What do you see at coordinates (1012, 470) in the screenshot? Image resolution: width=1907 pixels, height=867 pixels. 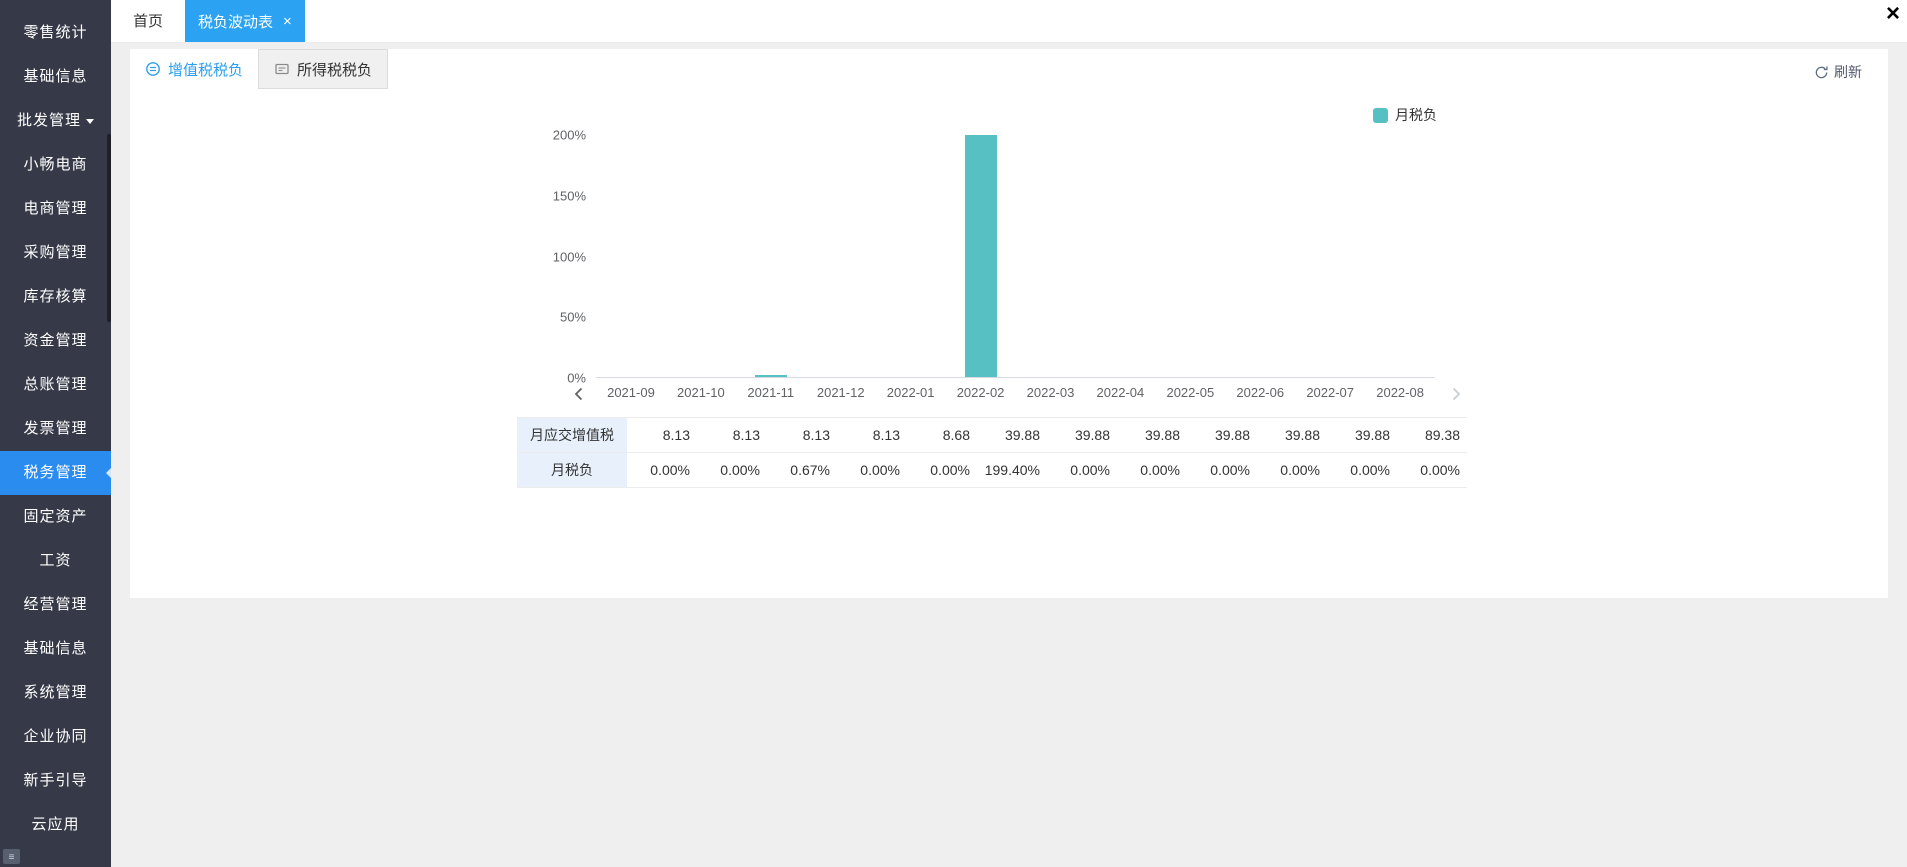 I see `table-cell: 199.40%` at bounding box center [1012, 470].